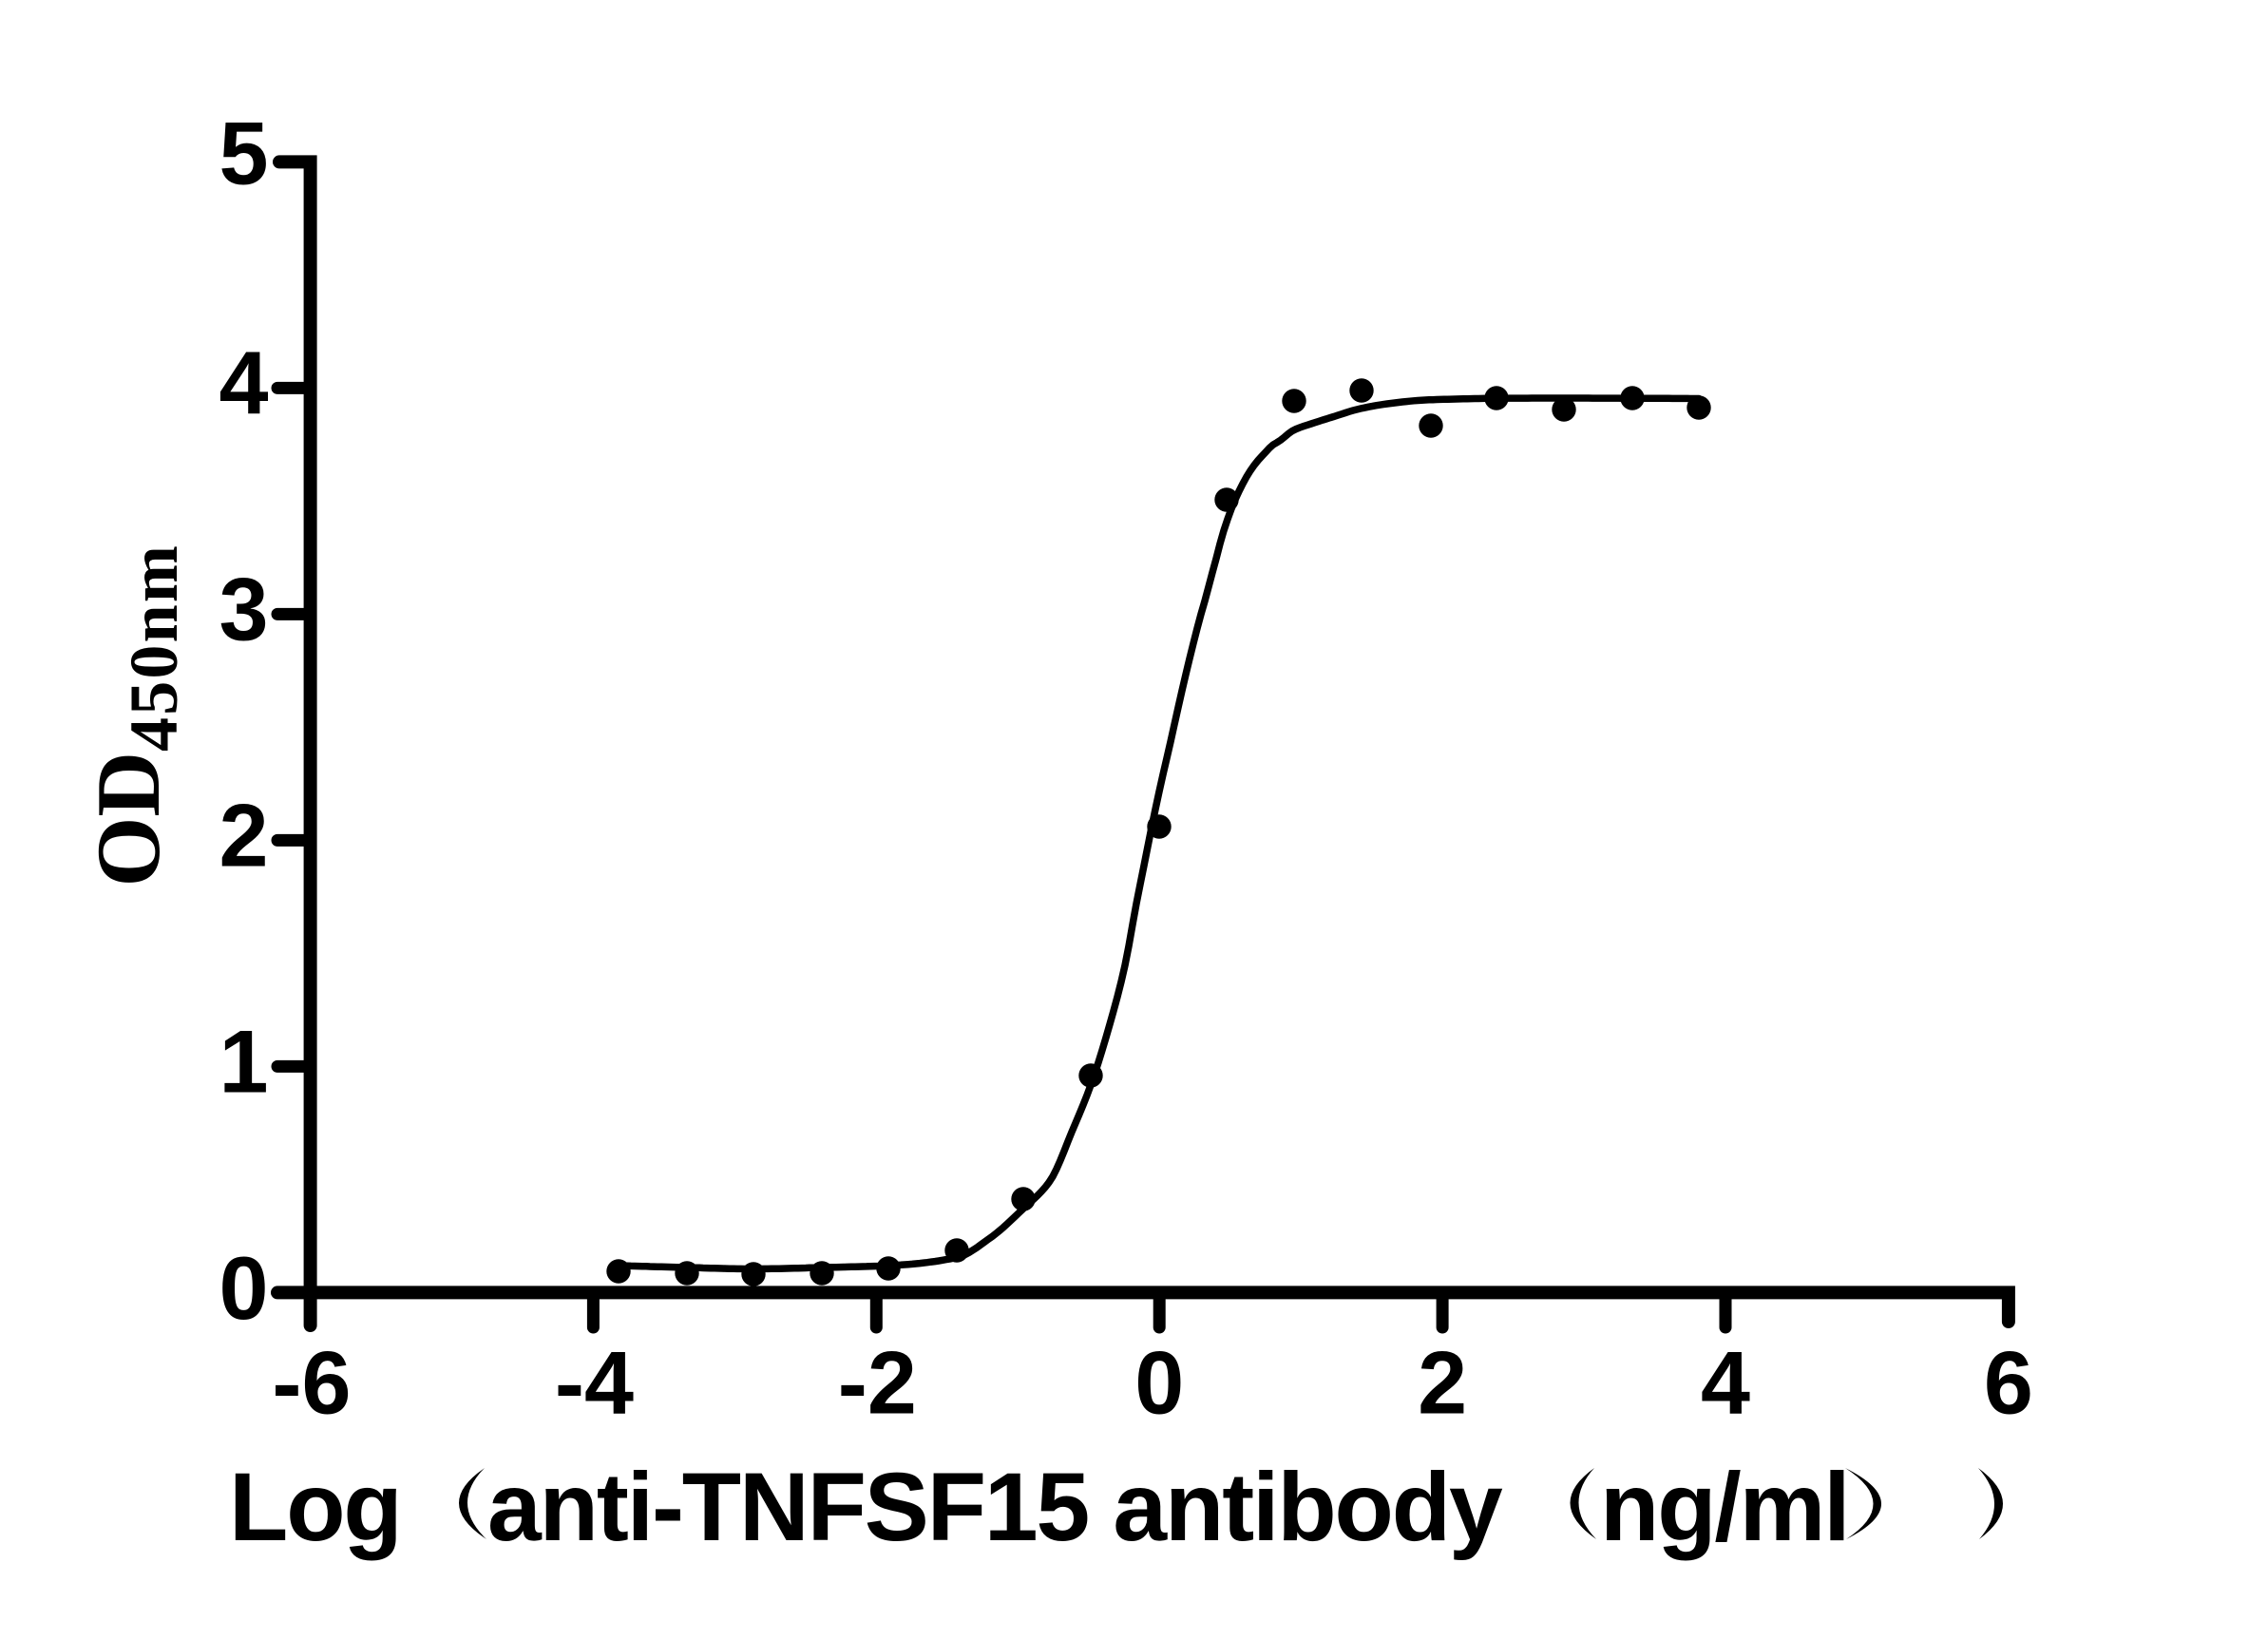 This screenshot has height=1639, width=2268. I want to click on svg-text: -6, so click(311, 1383).